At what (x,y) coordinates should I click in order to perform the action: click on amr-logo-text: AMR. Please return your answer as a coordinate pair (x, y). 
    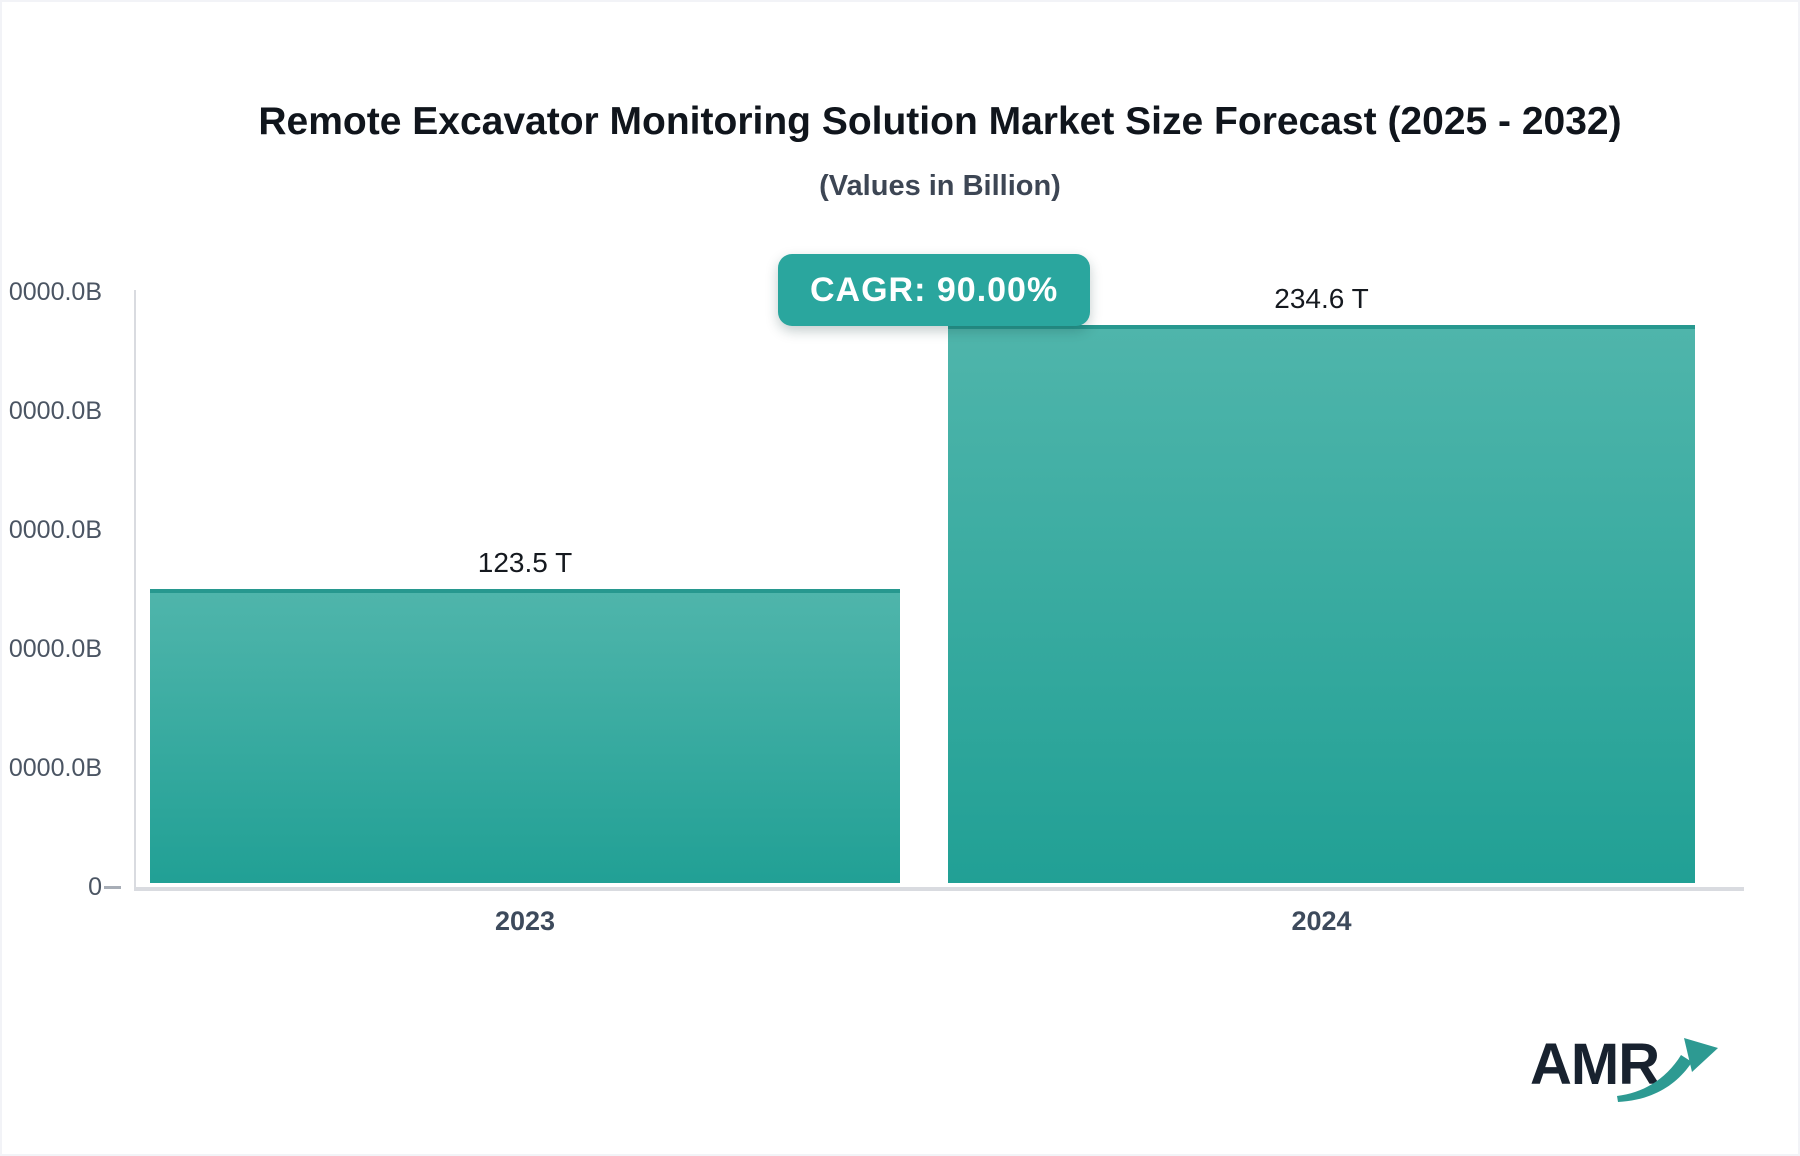
    Looking at the image, I should click on (1595, 1064).